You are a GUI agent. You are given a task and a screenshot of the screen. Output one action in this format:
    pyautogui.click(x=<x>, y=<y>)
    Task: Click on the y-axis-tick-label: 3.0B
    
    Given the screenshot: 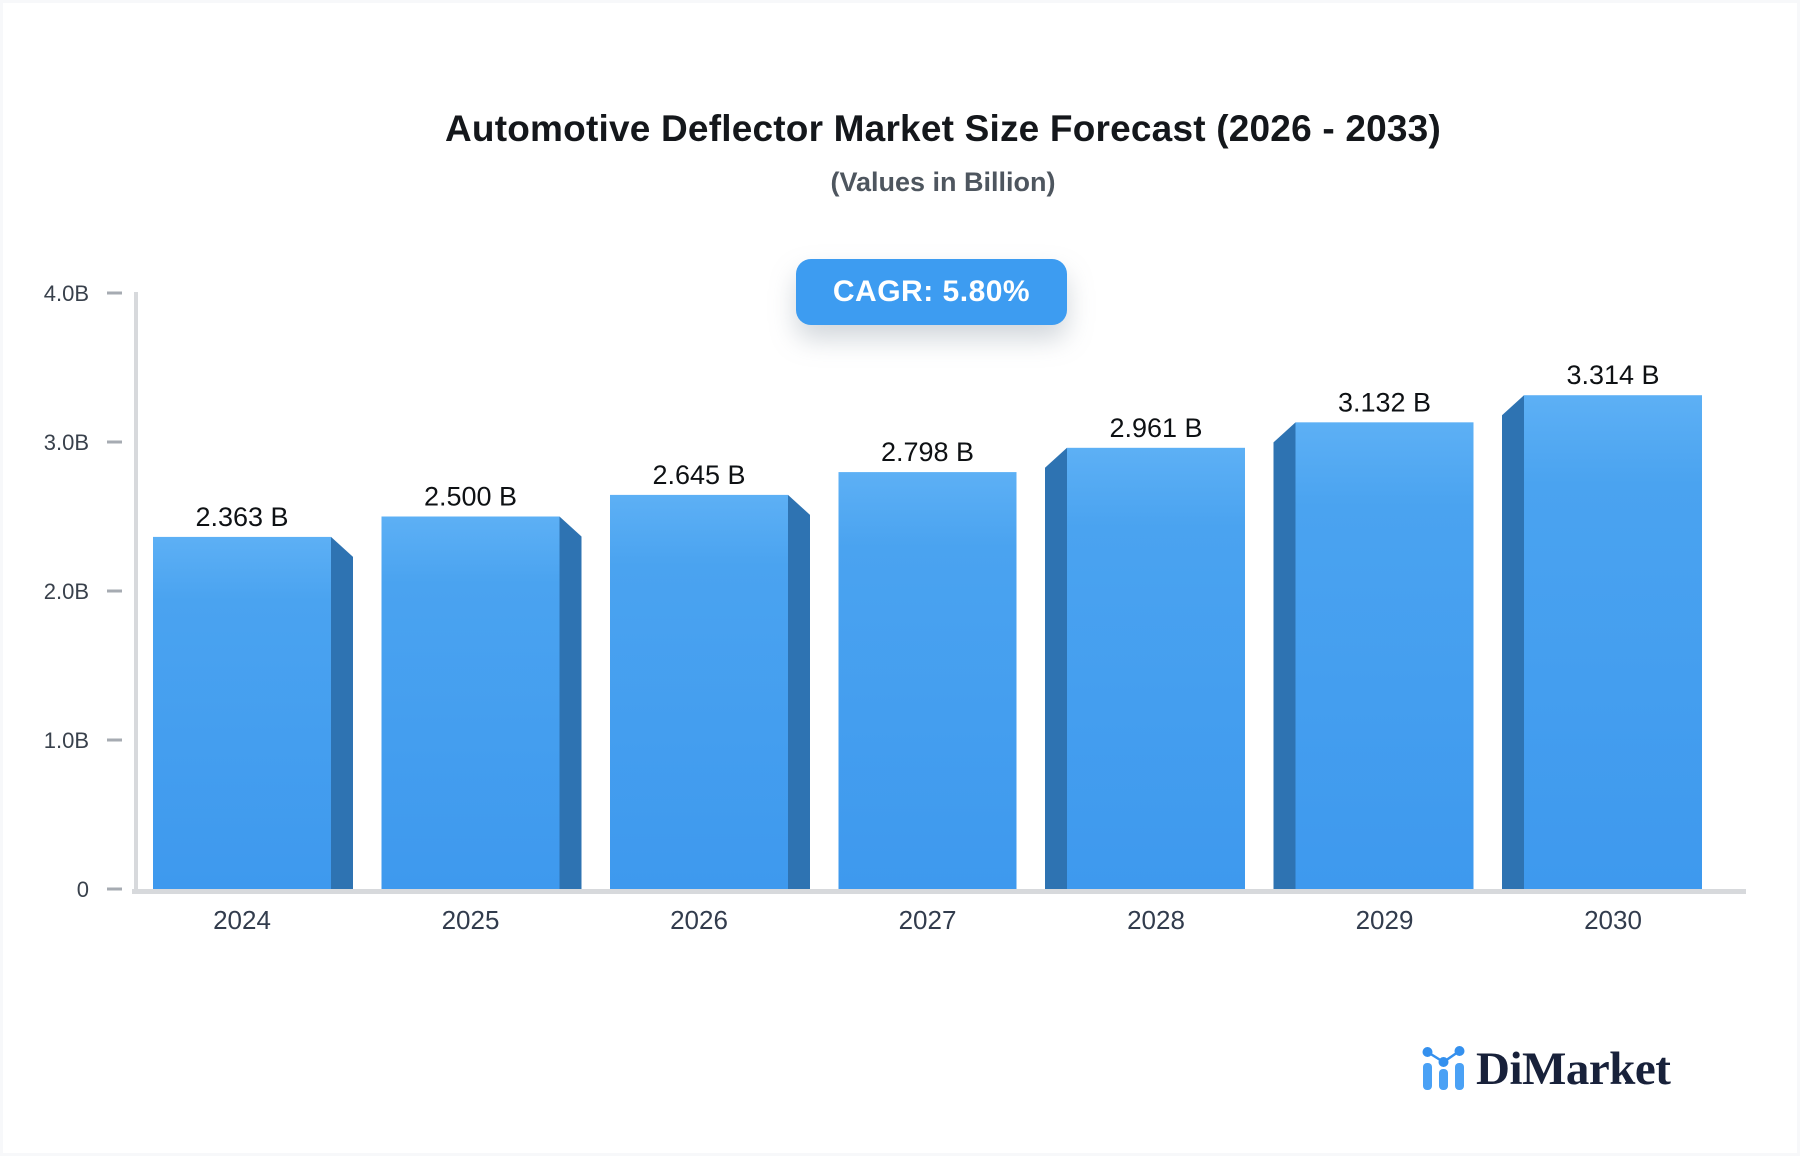 What is the action you would take?
    pyautogui.click(x=66, y=442)
    